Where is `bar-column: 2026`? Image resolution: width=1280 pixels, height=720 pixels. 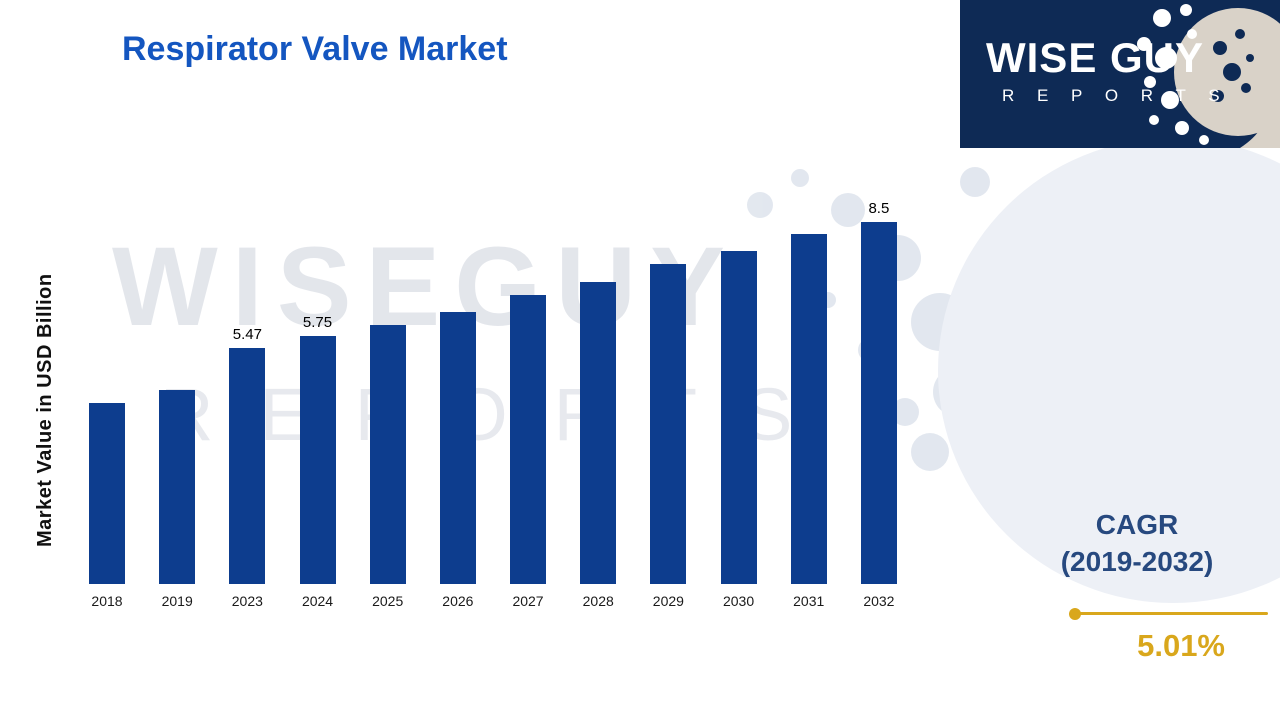 bar-column: 2026 is located at coordinates (458, 404).